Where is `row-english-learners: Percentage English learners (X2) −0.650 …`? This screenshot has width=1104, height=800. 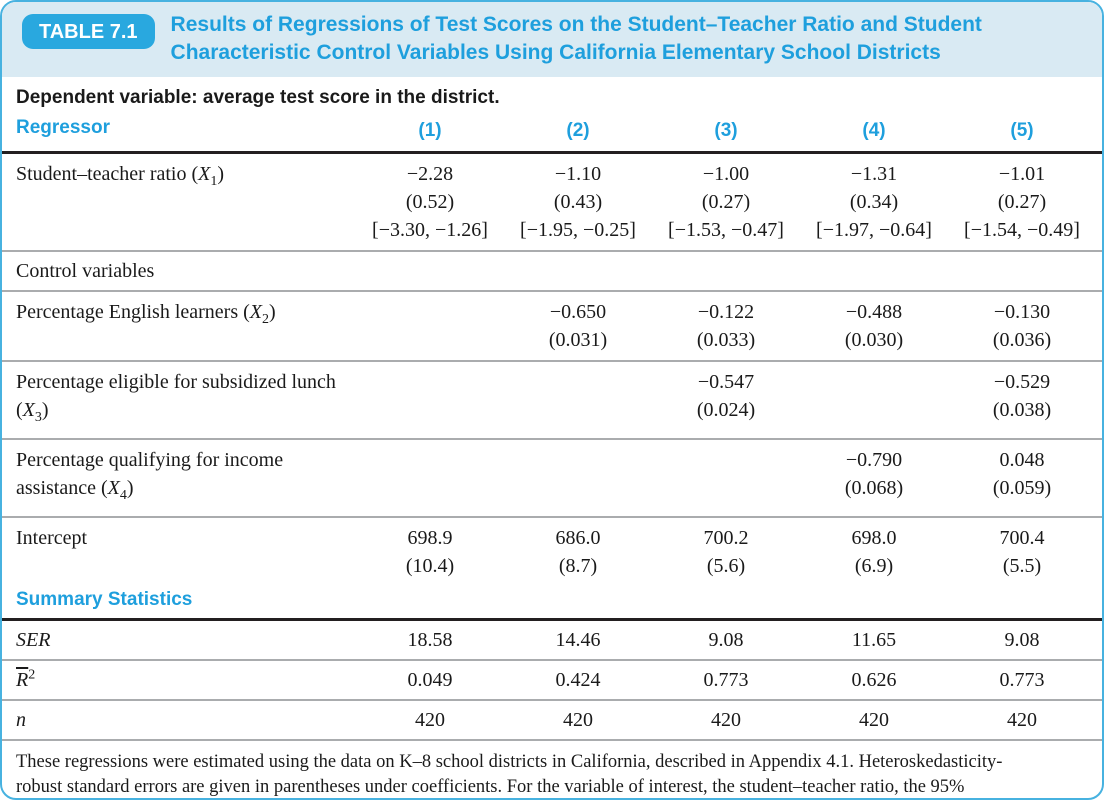 row-english-learners: Percentage English learners (X2) −0.650 … is located at coordinates (552, 326).